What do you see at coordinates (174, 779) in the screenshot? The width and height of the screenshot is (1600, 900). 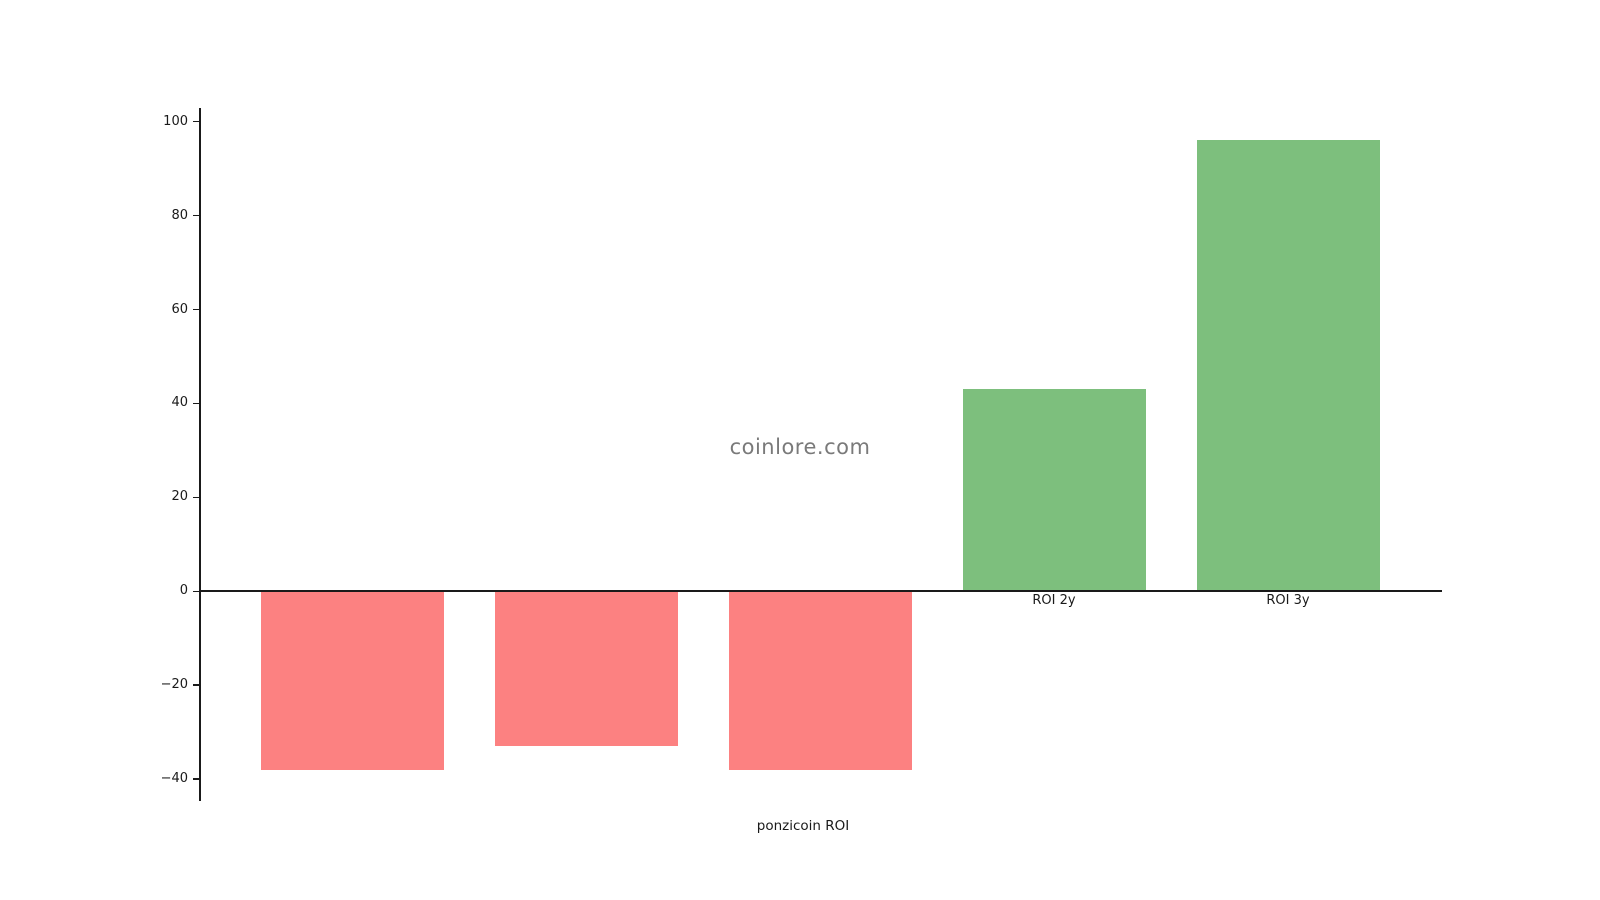 I see `y-tick-label: −40` at bounding box center [174, 779].